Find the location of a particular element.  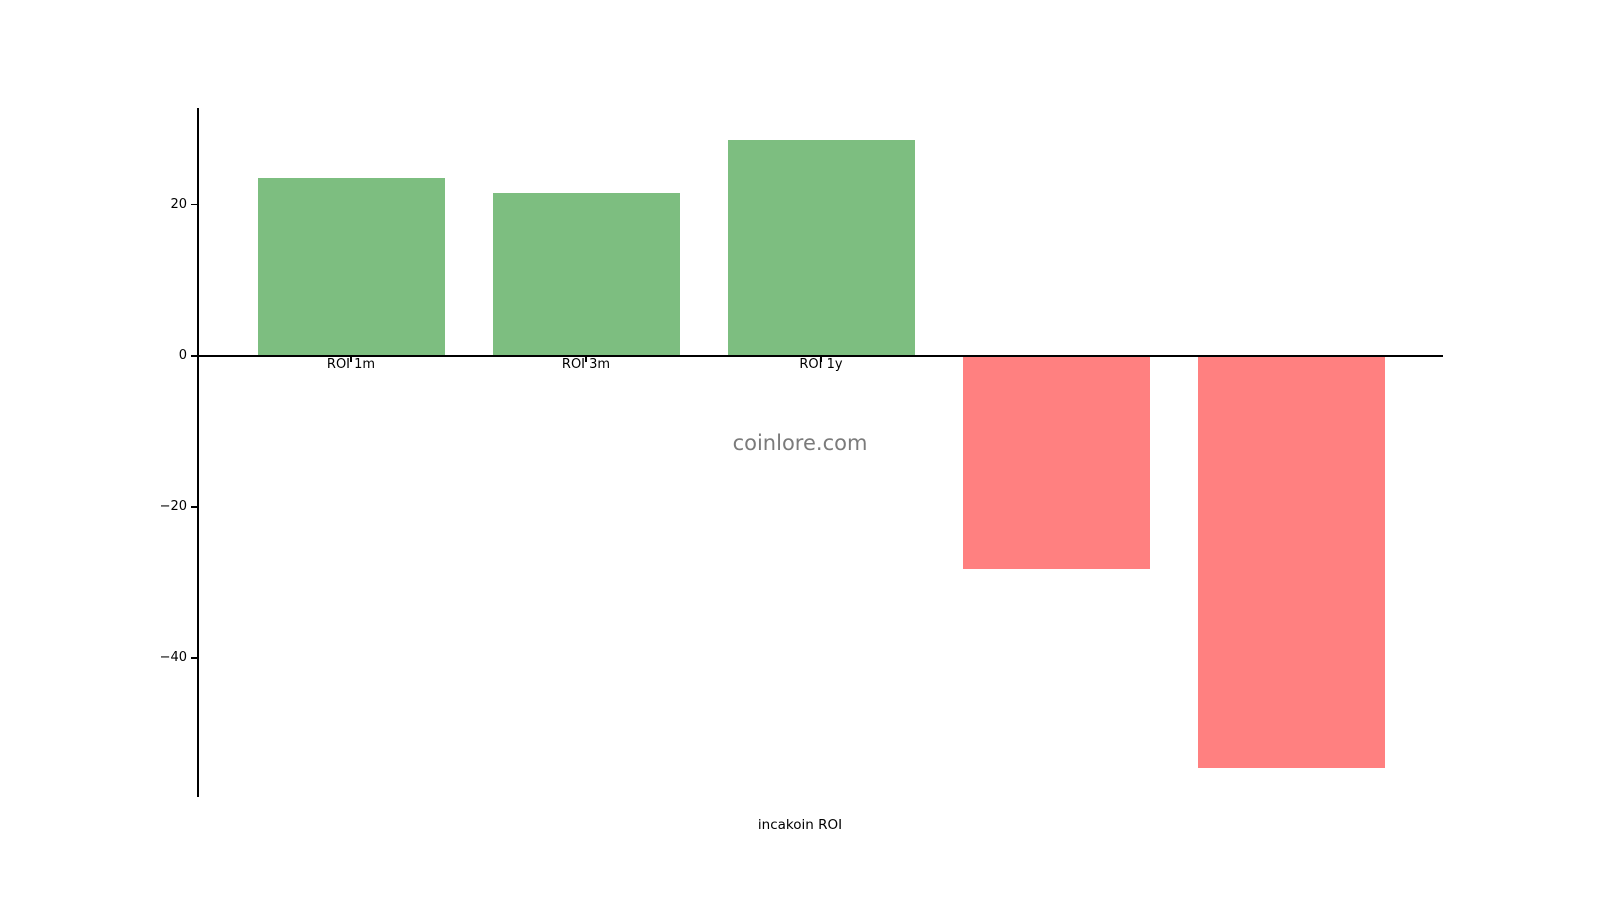

chart-title: incakoin ROI is located at coordinates (800, 825).